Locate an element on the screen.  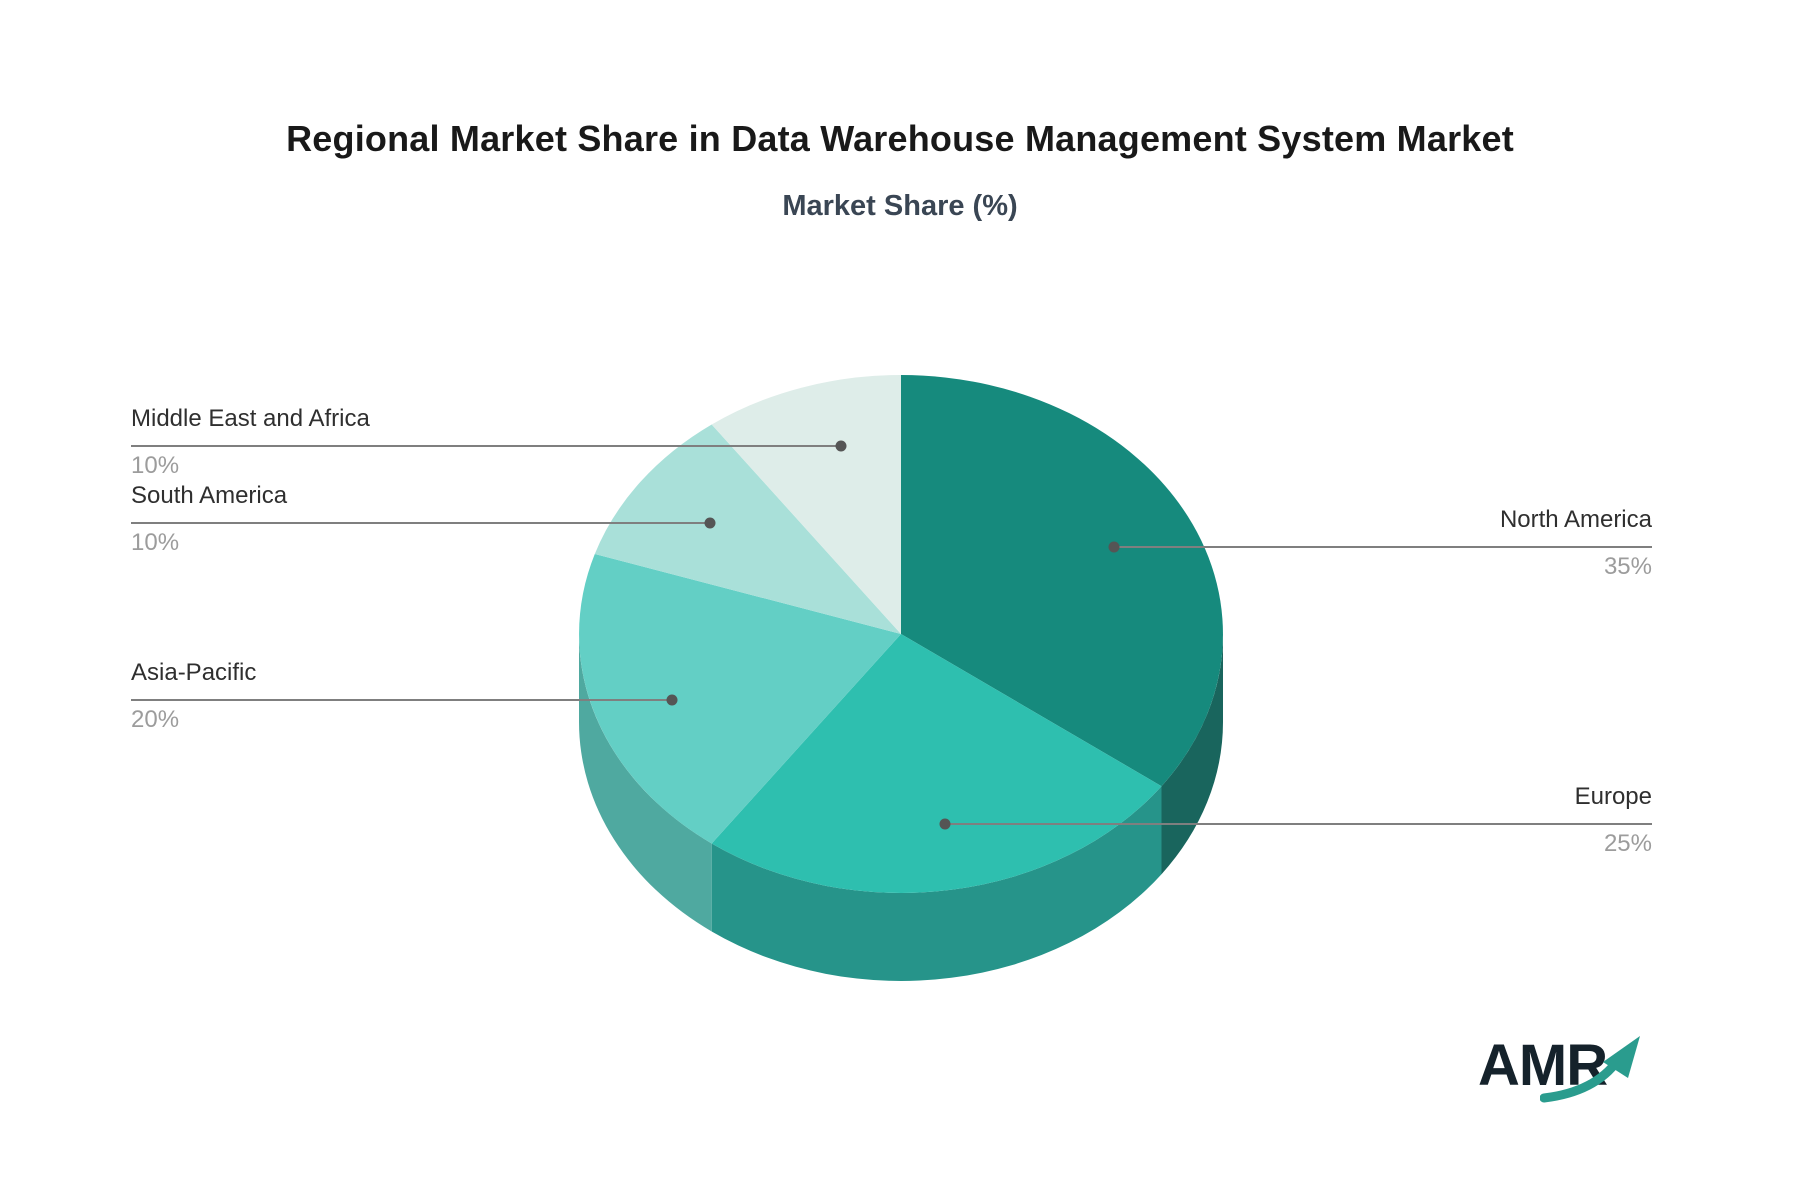
slice-label-middle-east-and-africa: Middle East and Africa 10% is located at coordinates (341, 442).